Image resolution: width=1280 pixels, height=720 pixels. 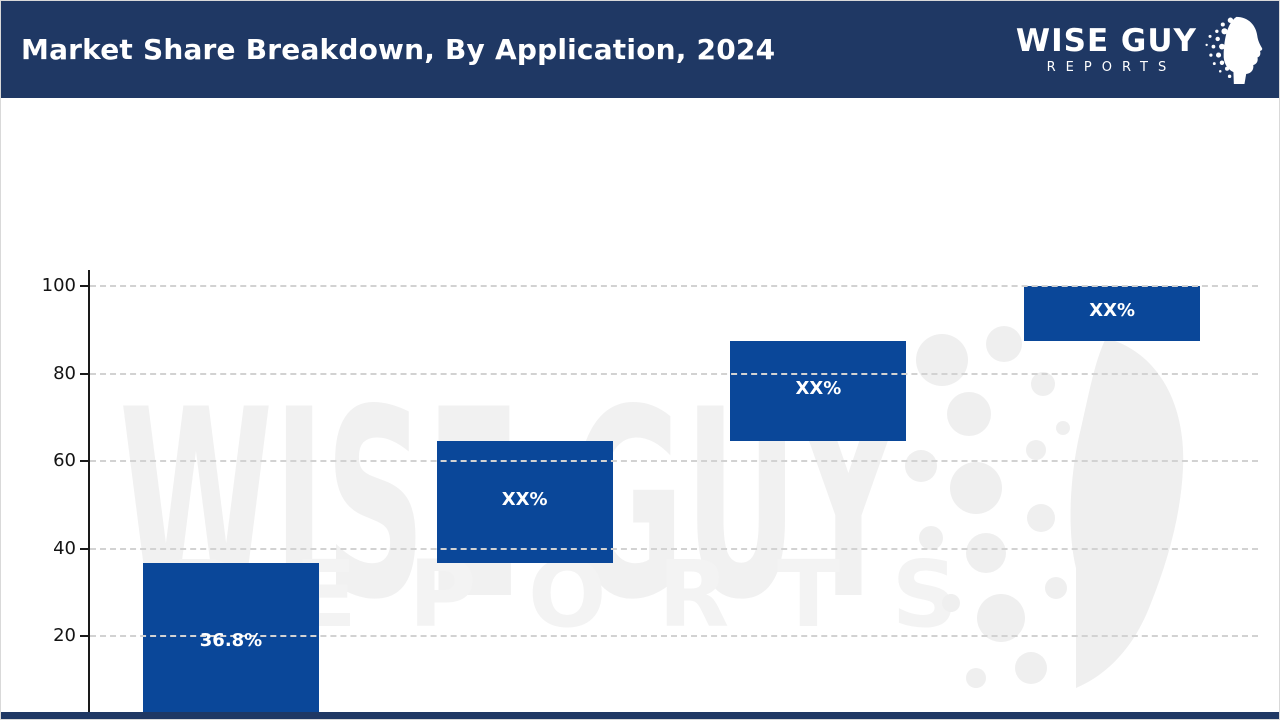 What do you see at coordinates (64, 548) in the screenshot?
I see `y-tick-label-40: 40` at bounding box center [64, 548].